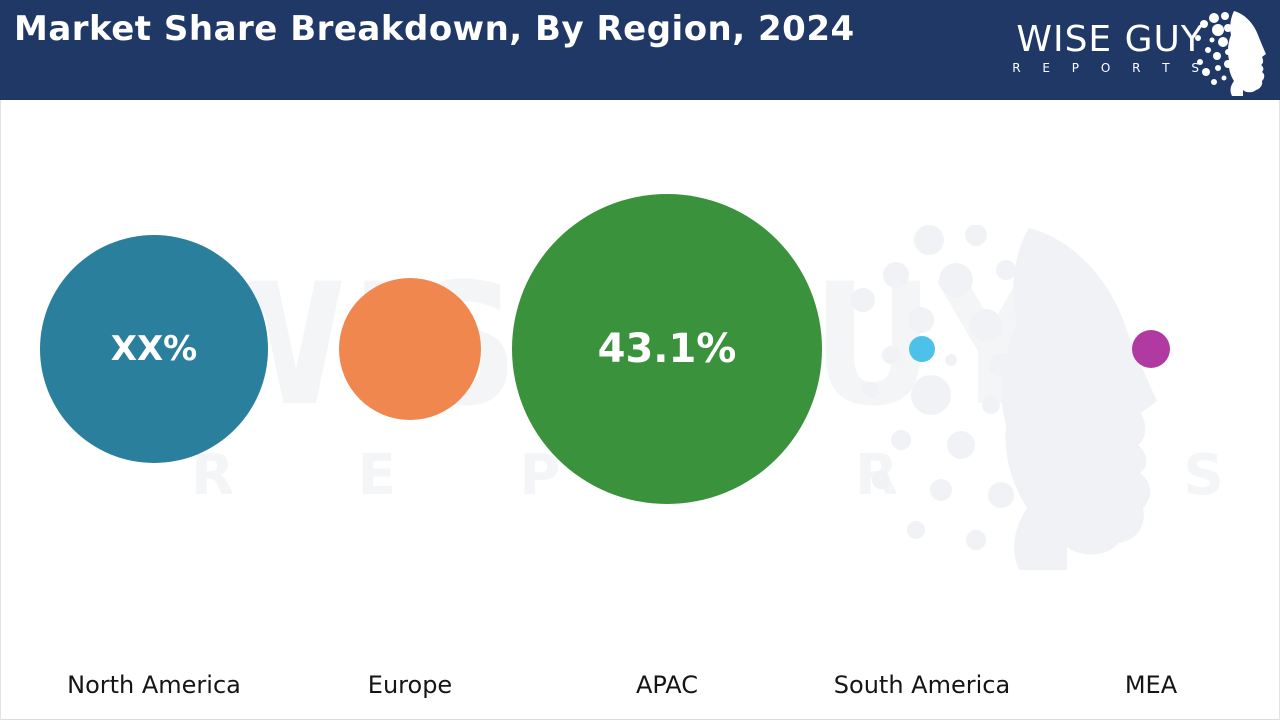  I want to click on category-label-mea: MEA, so click(1151, 685).